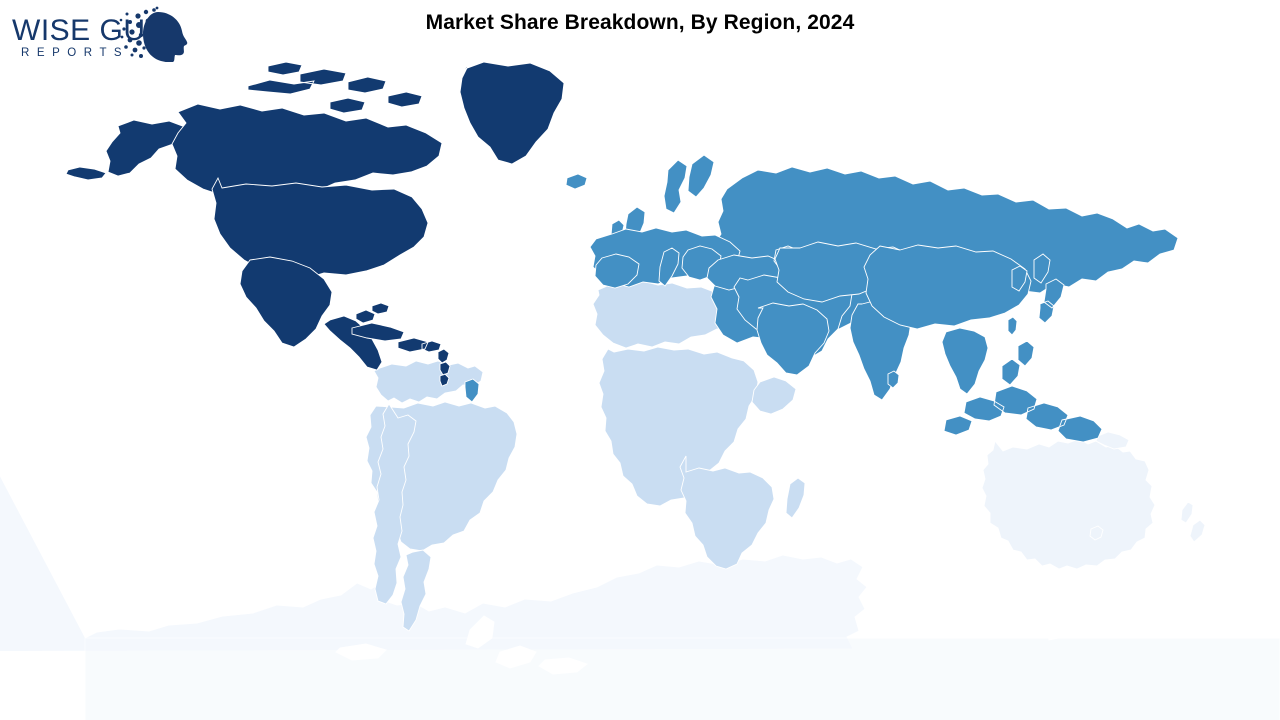 This screenshot has height=720, width=1280. I want to click on head-profile-icon, so click(153, 34).